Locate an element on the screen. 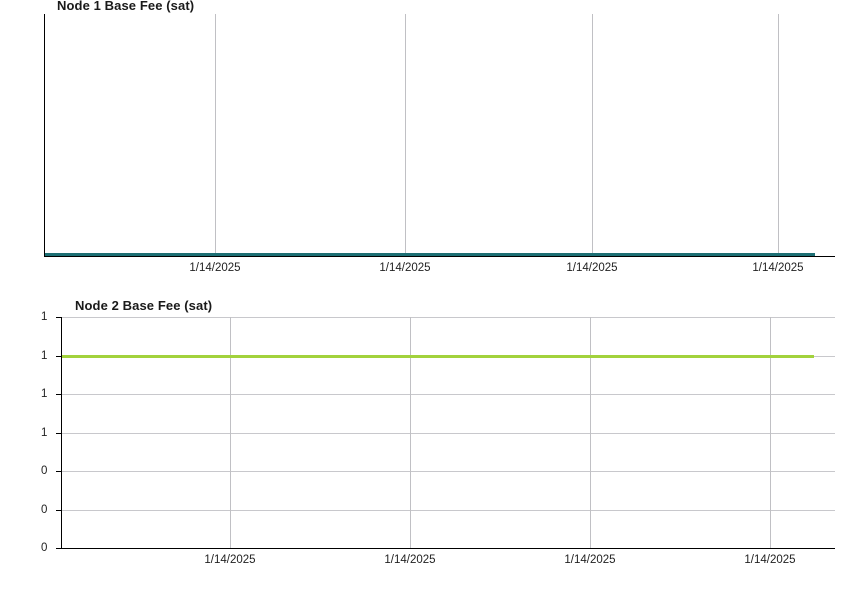 This screenshot has width=860, height=600. chart2-x-tick-labels: 1/14/2025 1/14/2025 1/14/2025 1/14/2025 is located at coordinates (430, 564).